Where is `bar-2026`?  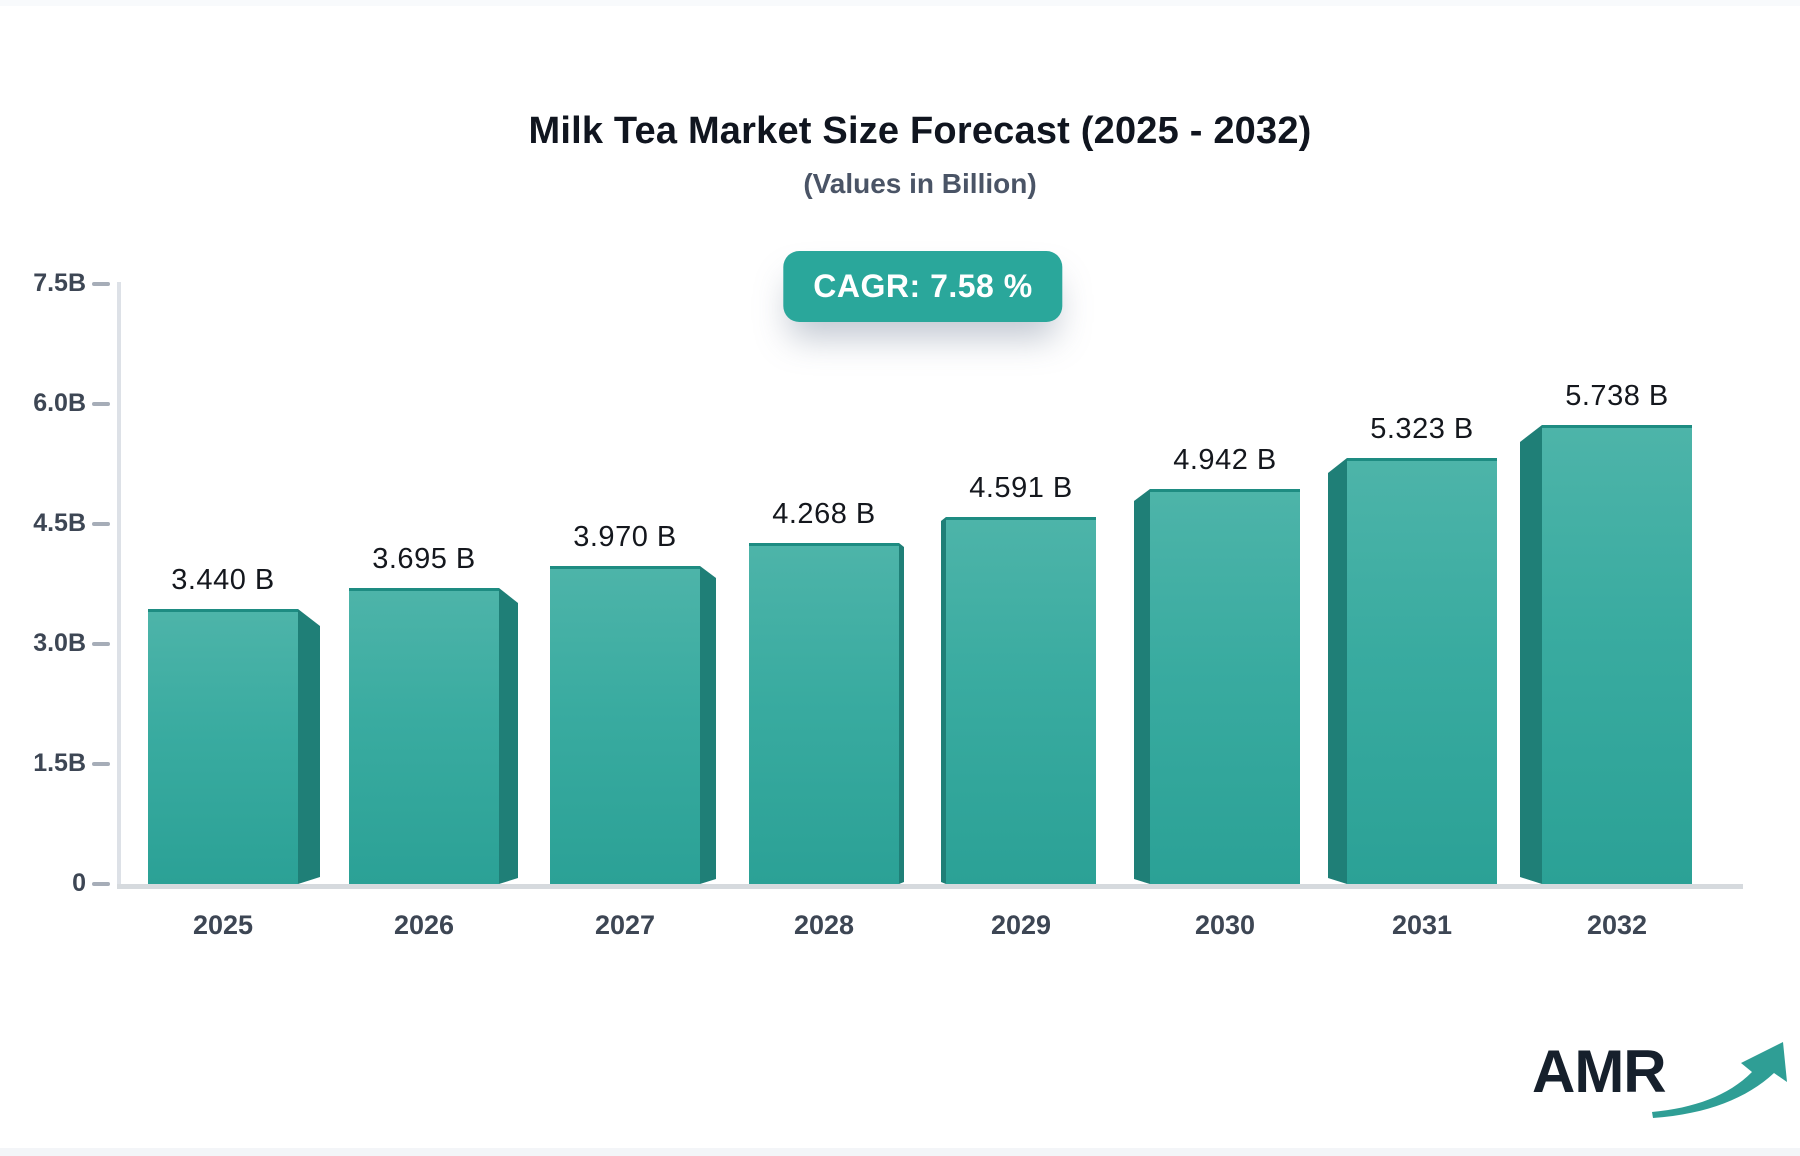
bar-2026 is located at coordinates (433, 736).